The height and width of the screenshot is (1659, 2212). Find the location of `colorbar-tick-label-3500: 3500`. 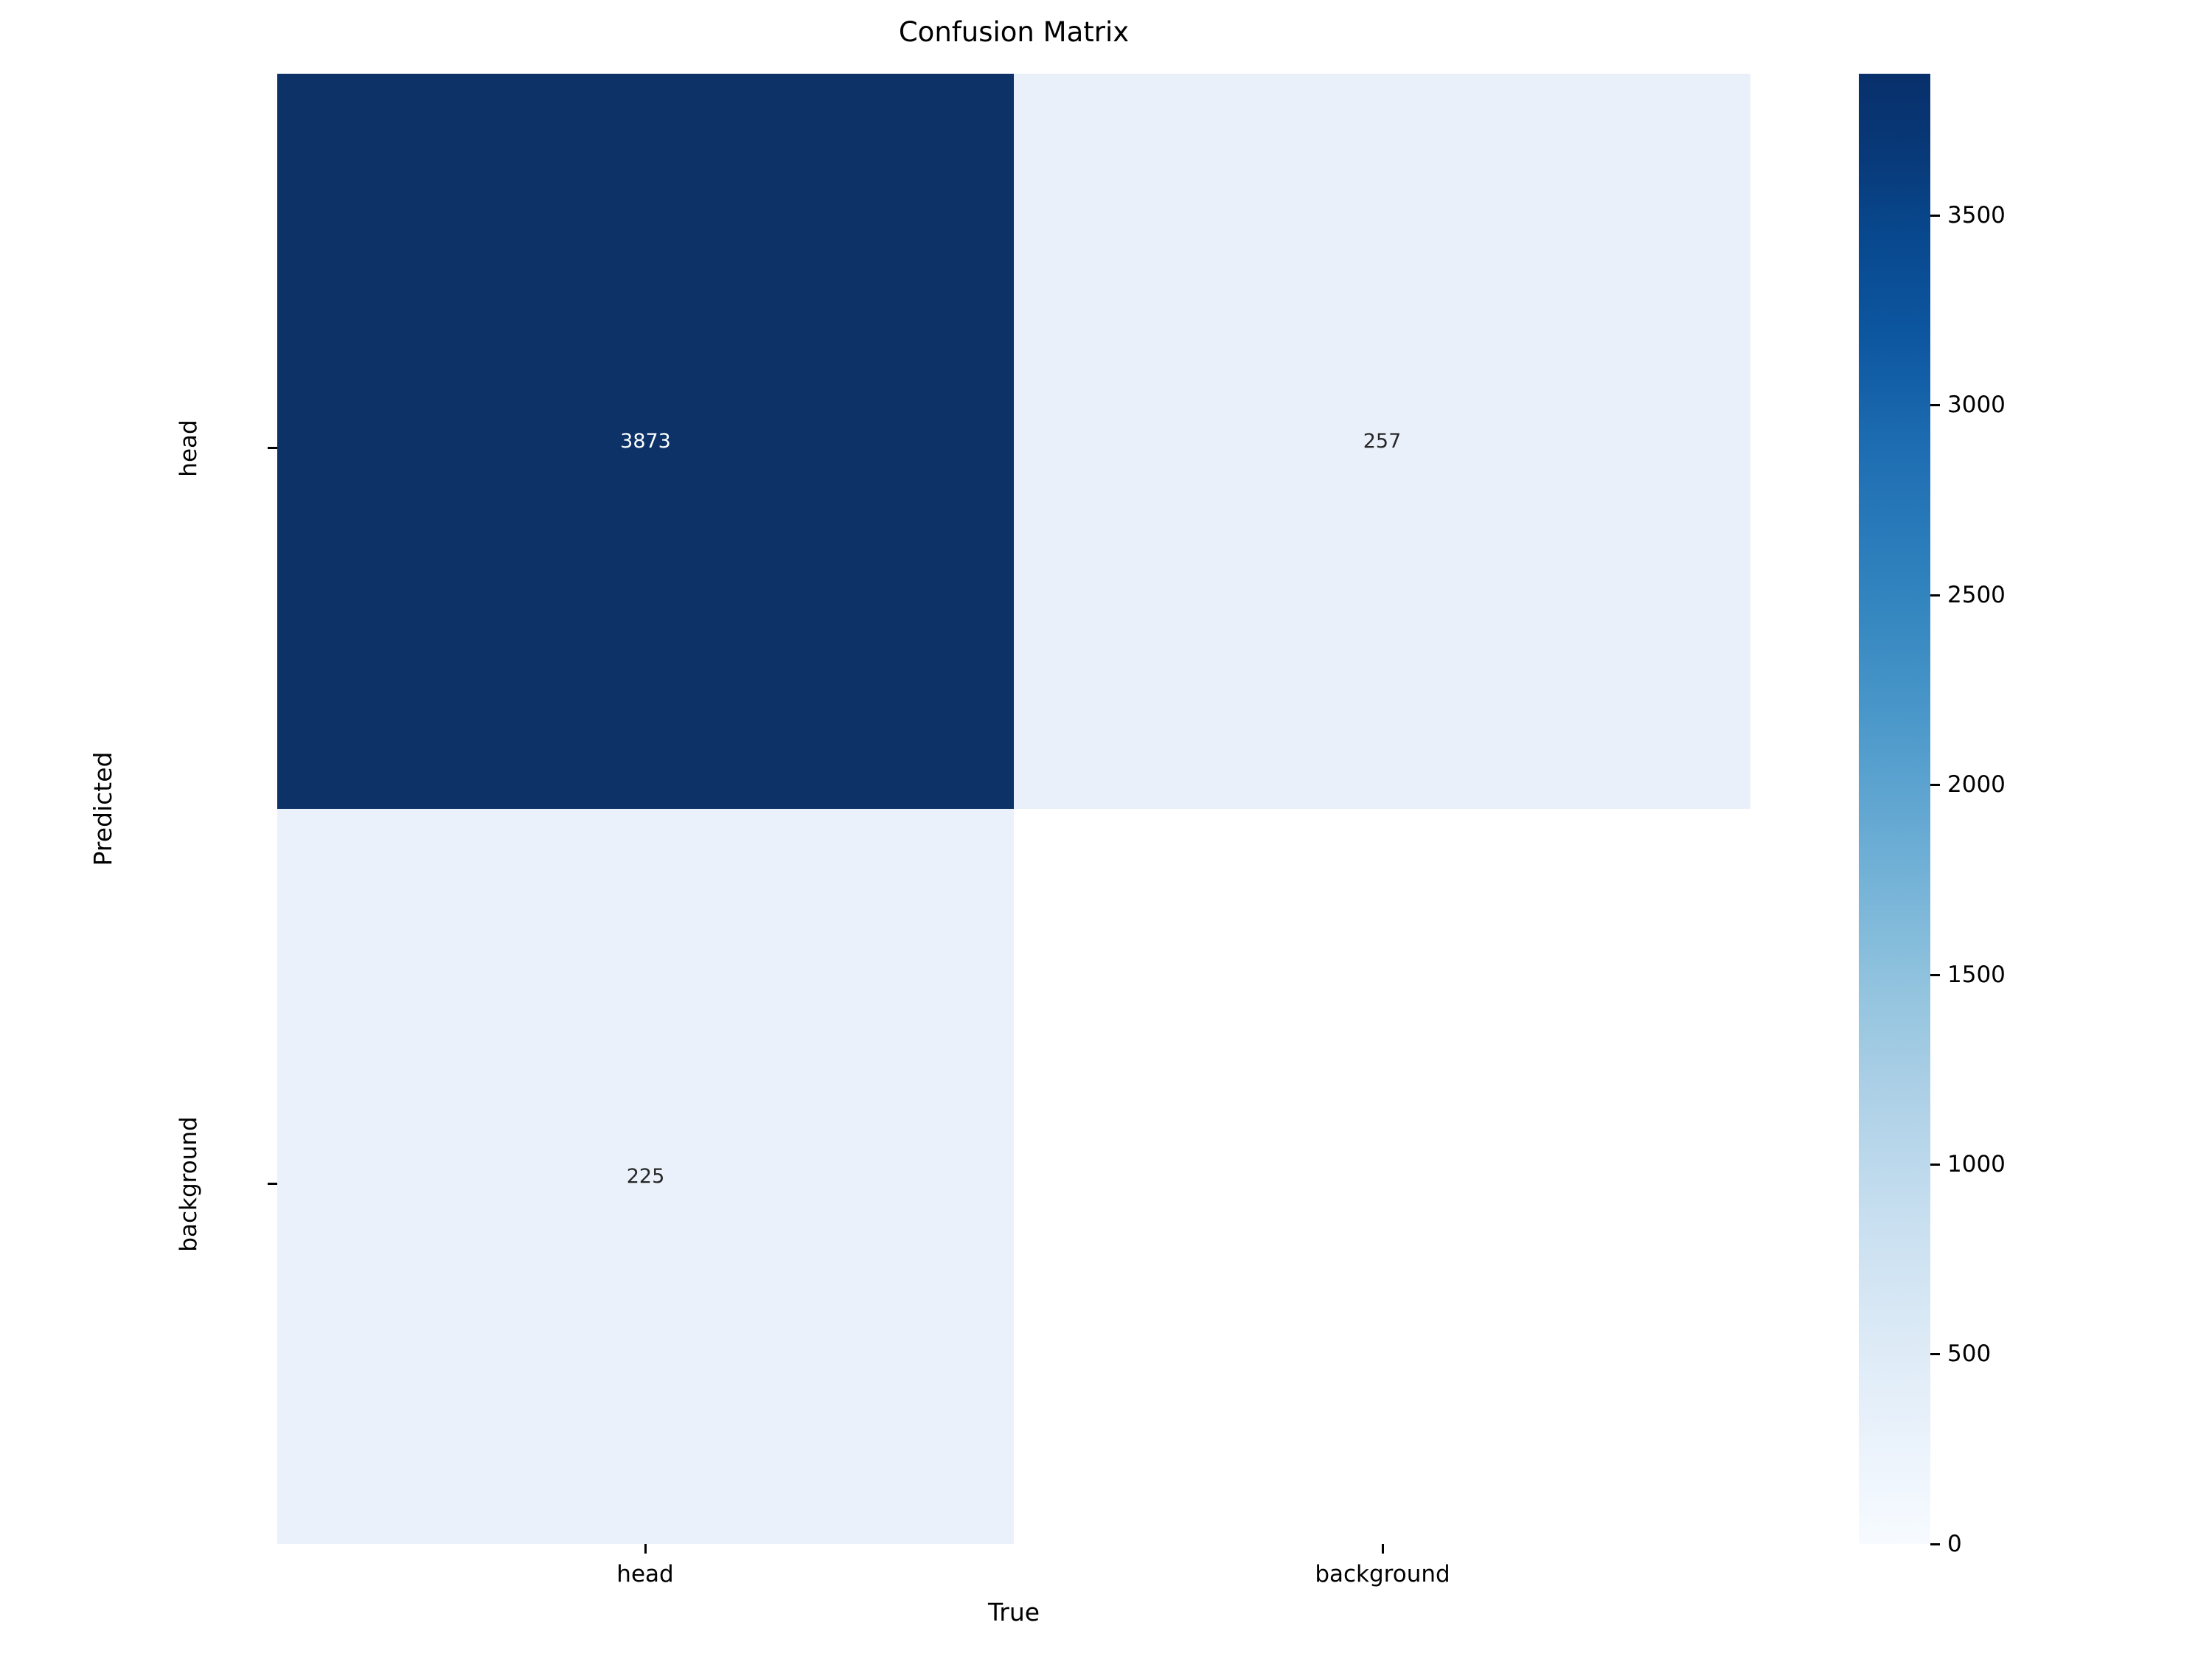

colorbar-tick-label-3500: 3500 is located at coordinates (1976, 215).